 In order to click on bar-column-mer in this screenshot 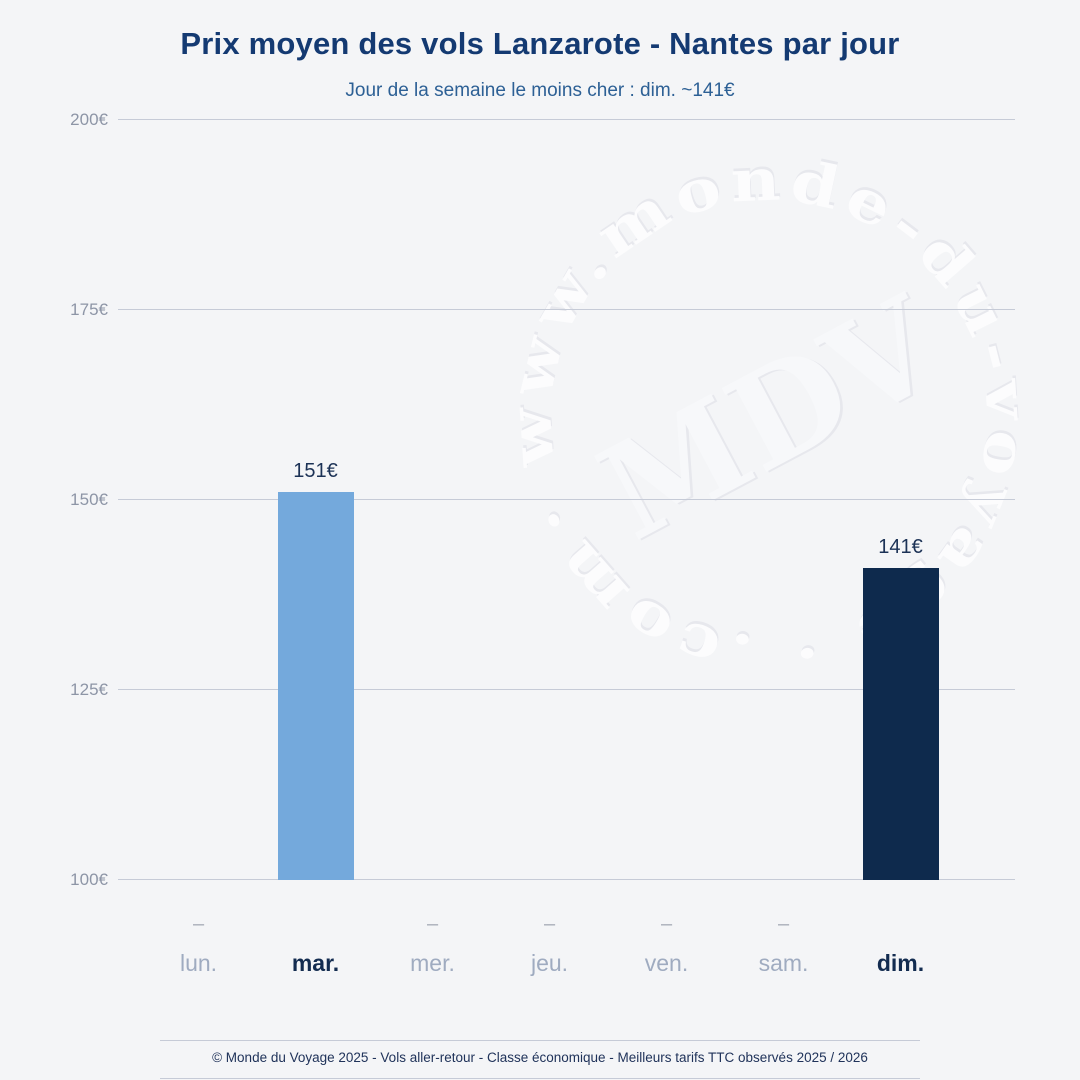, I will do `click(432, 500)`.